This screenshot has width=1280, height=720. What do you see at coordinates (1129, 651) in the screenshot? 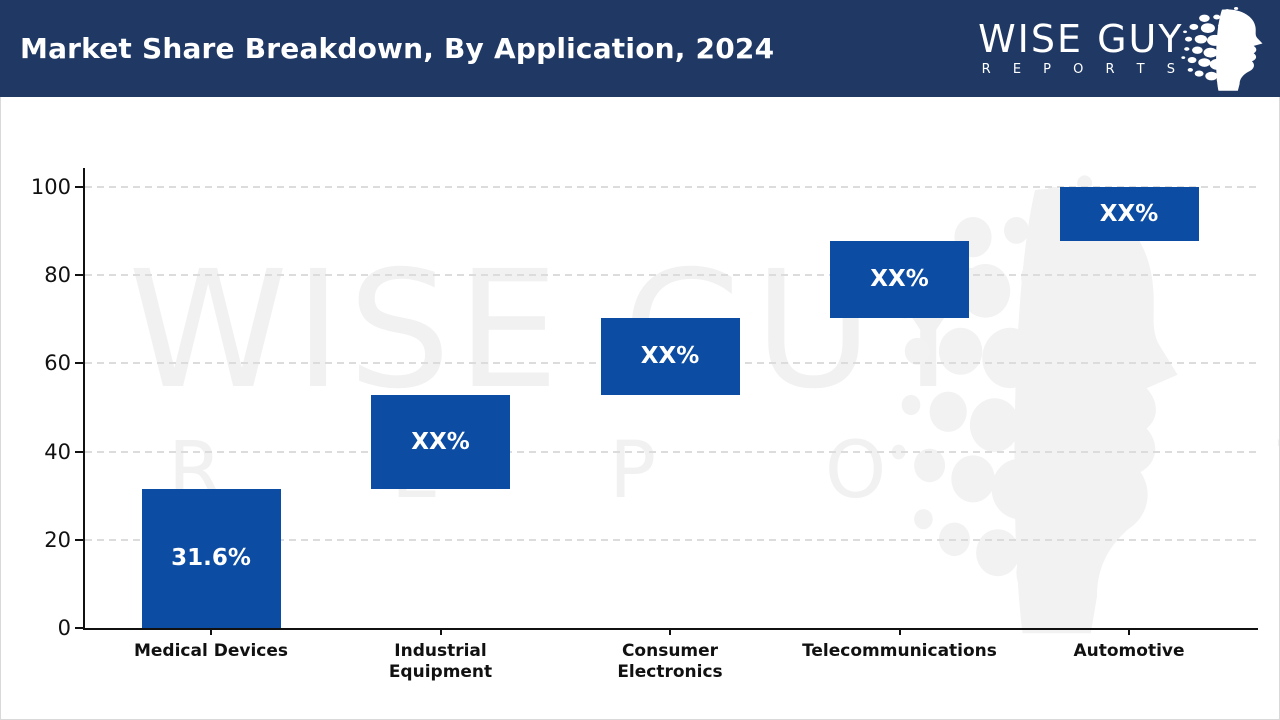
I see `category-label-5: Automotive` at bounding box center [1129, 651].